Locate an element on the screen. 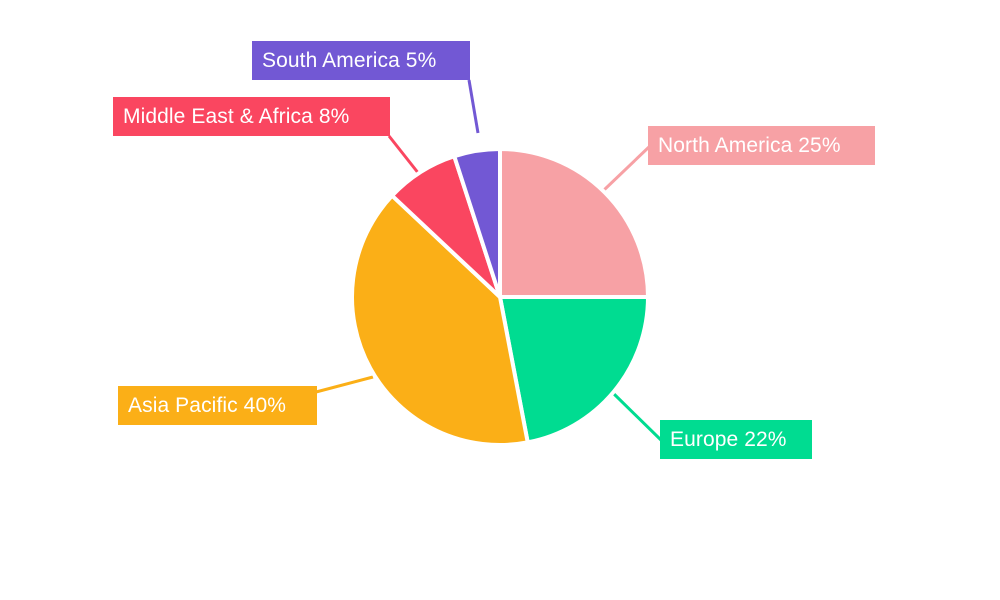 Image resolution: width=1000 pixels, height=600 pixels. pie-label-north-america: North America 25% is located at coordinates (761, 145).